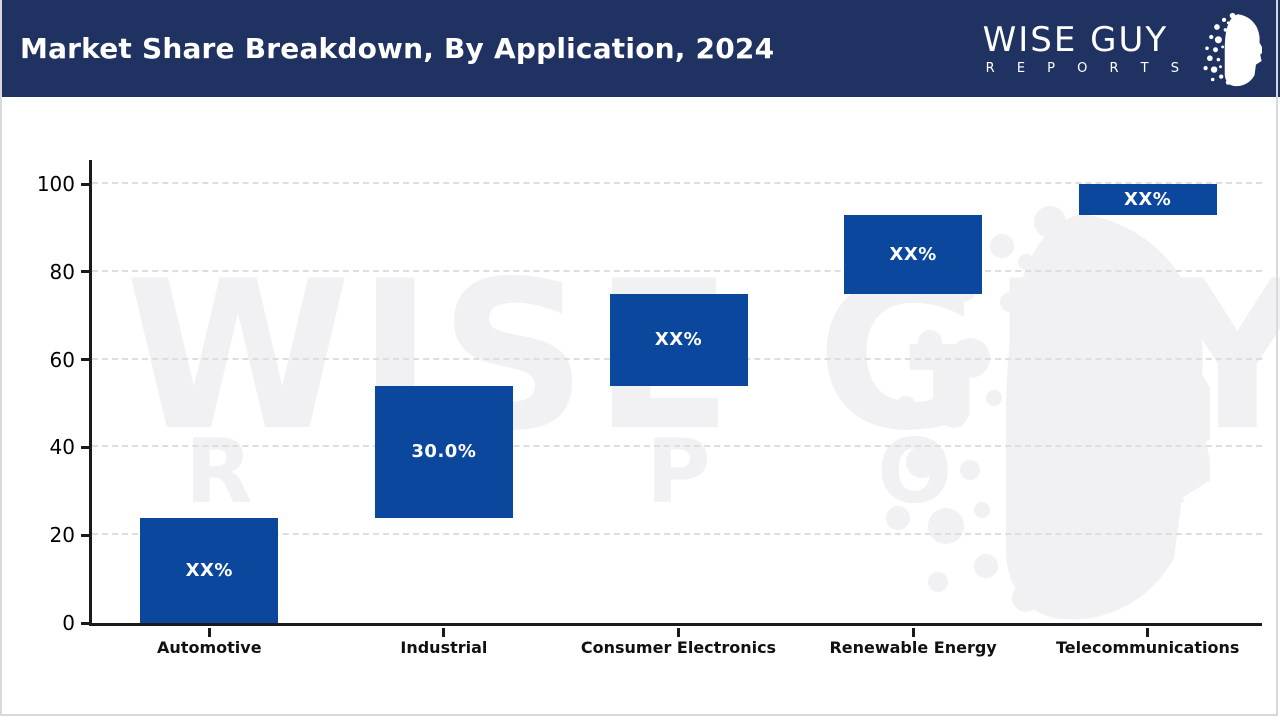  What do you see at coordinates (55, 184) in the screenshot?
I see `y-tick-label: 100` at bounding box center [55, 184].